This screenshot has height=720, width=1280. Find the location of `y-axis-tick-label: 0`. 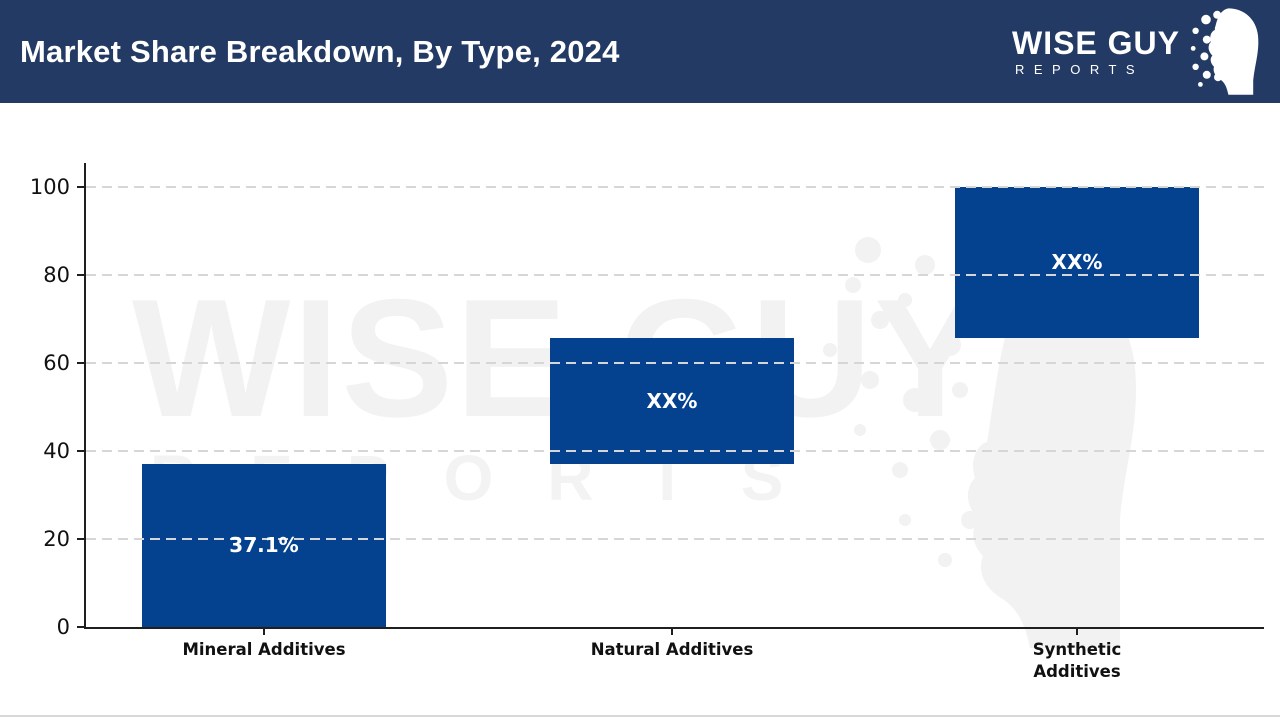

y-axis-tick-label: 0 is located at coordinates (63, 627).